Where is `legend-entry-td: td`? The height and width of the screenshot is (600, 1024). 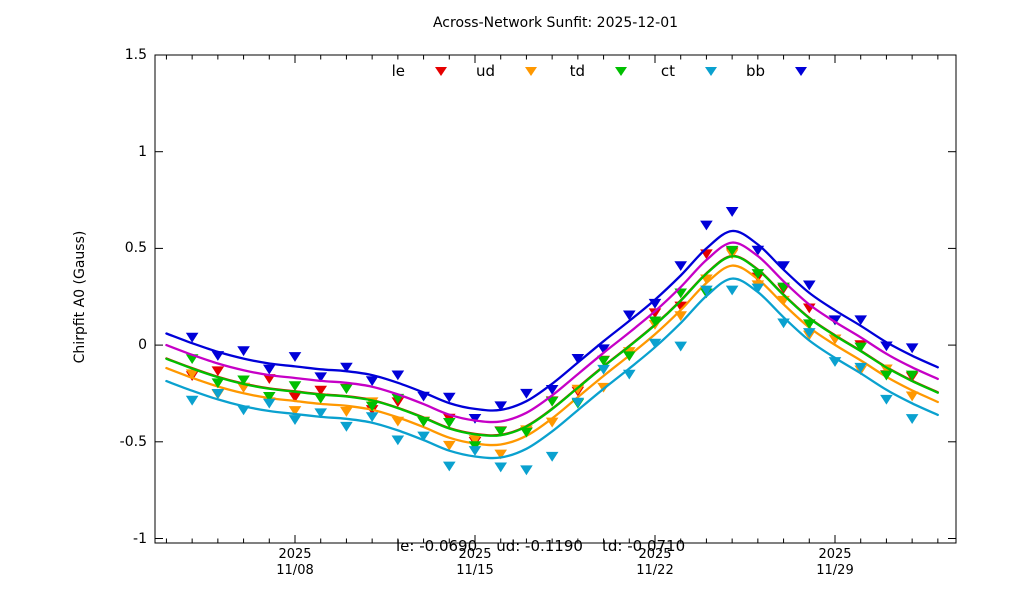
legend-entry-td: td is located at coordinates (595, 71).